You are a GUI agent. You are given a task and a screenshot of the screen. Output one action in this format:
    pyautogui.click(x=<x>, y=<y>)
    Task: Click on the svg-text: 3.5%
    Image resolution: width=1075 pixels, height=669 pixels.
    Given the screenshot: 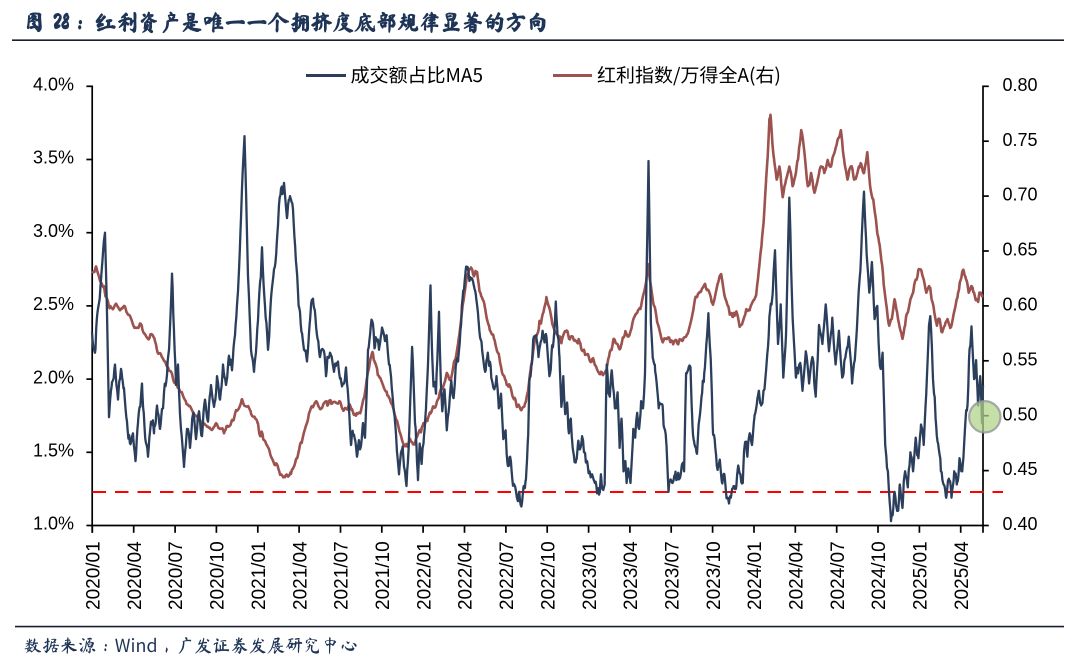 What is the action you would take?
    pyautogui.click(x=53, y=158)
    